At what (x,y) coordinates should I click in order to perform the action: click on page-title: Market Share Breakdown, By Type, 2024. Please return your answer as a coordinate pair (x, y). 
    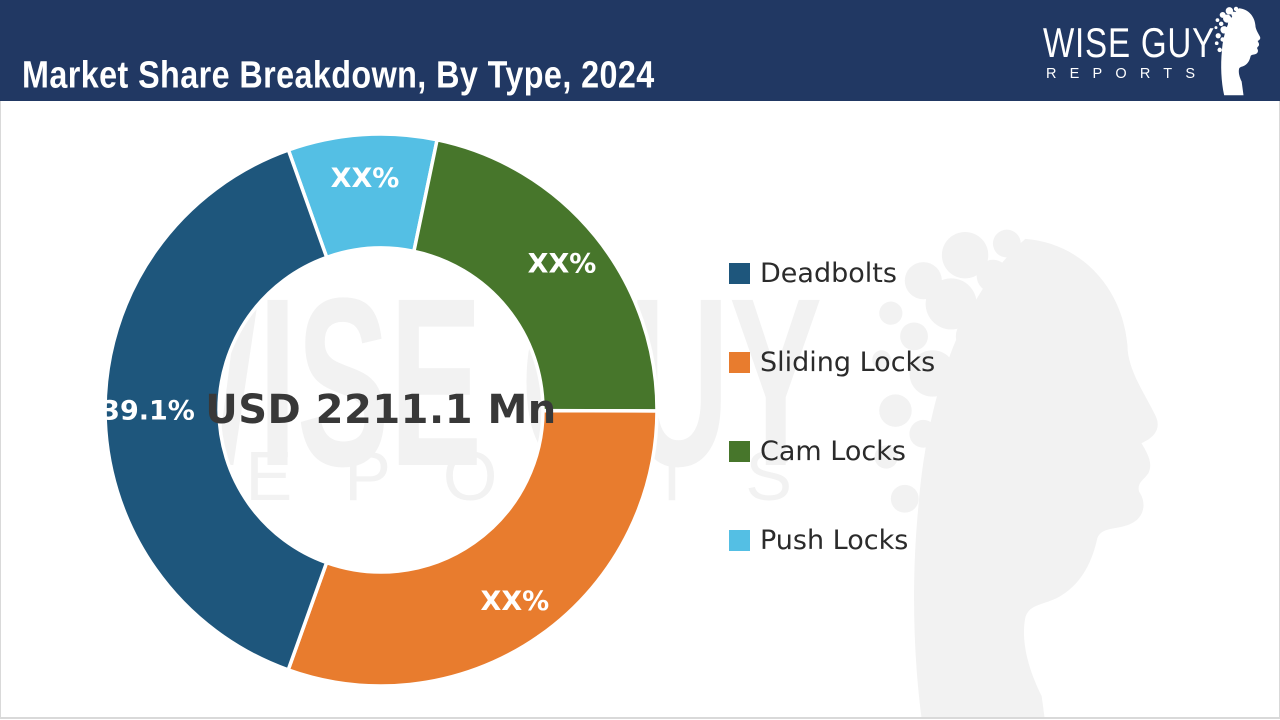
    Looking at the image, I should click on (338, 75).